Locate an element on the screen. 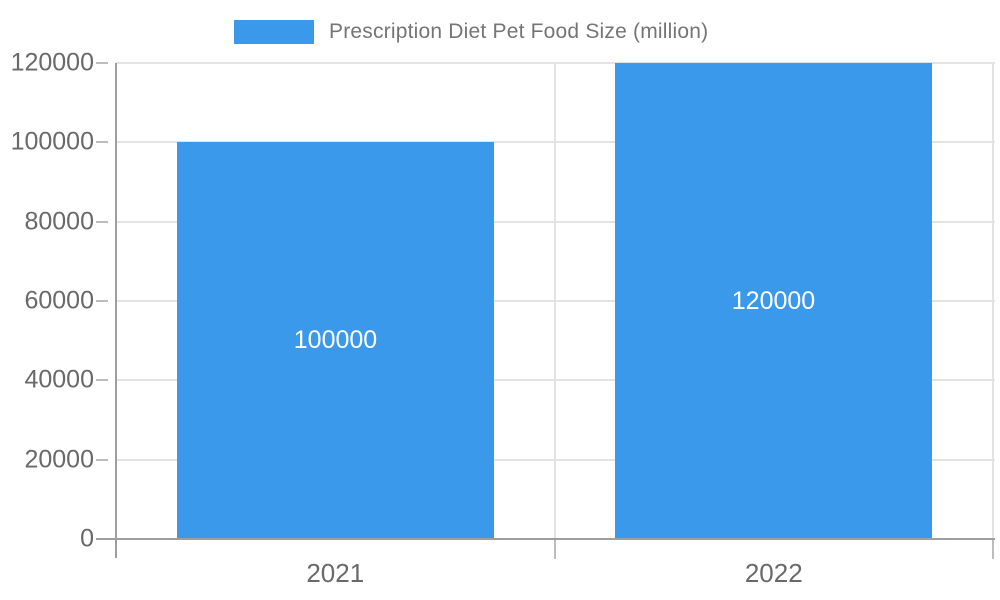 This screenshot has height=600, width=1000. y-axis-label: 80000 is located at coordinates (59, 221).